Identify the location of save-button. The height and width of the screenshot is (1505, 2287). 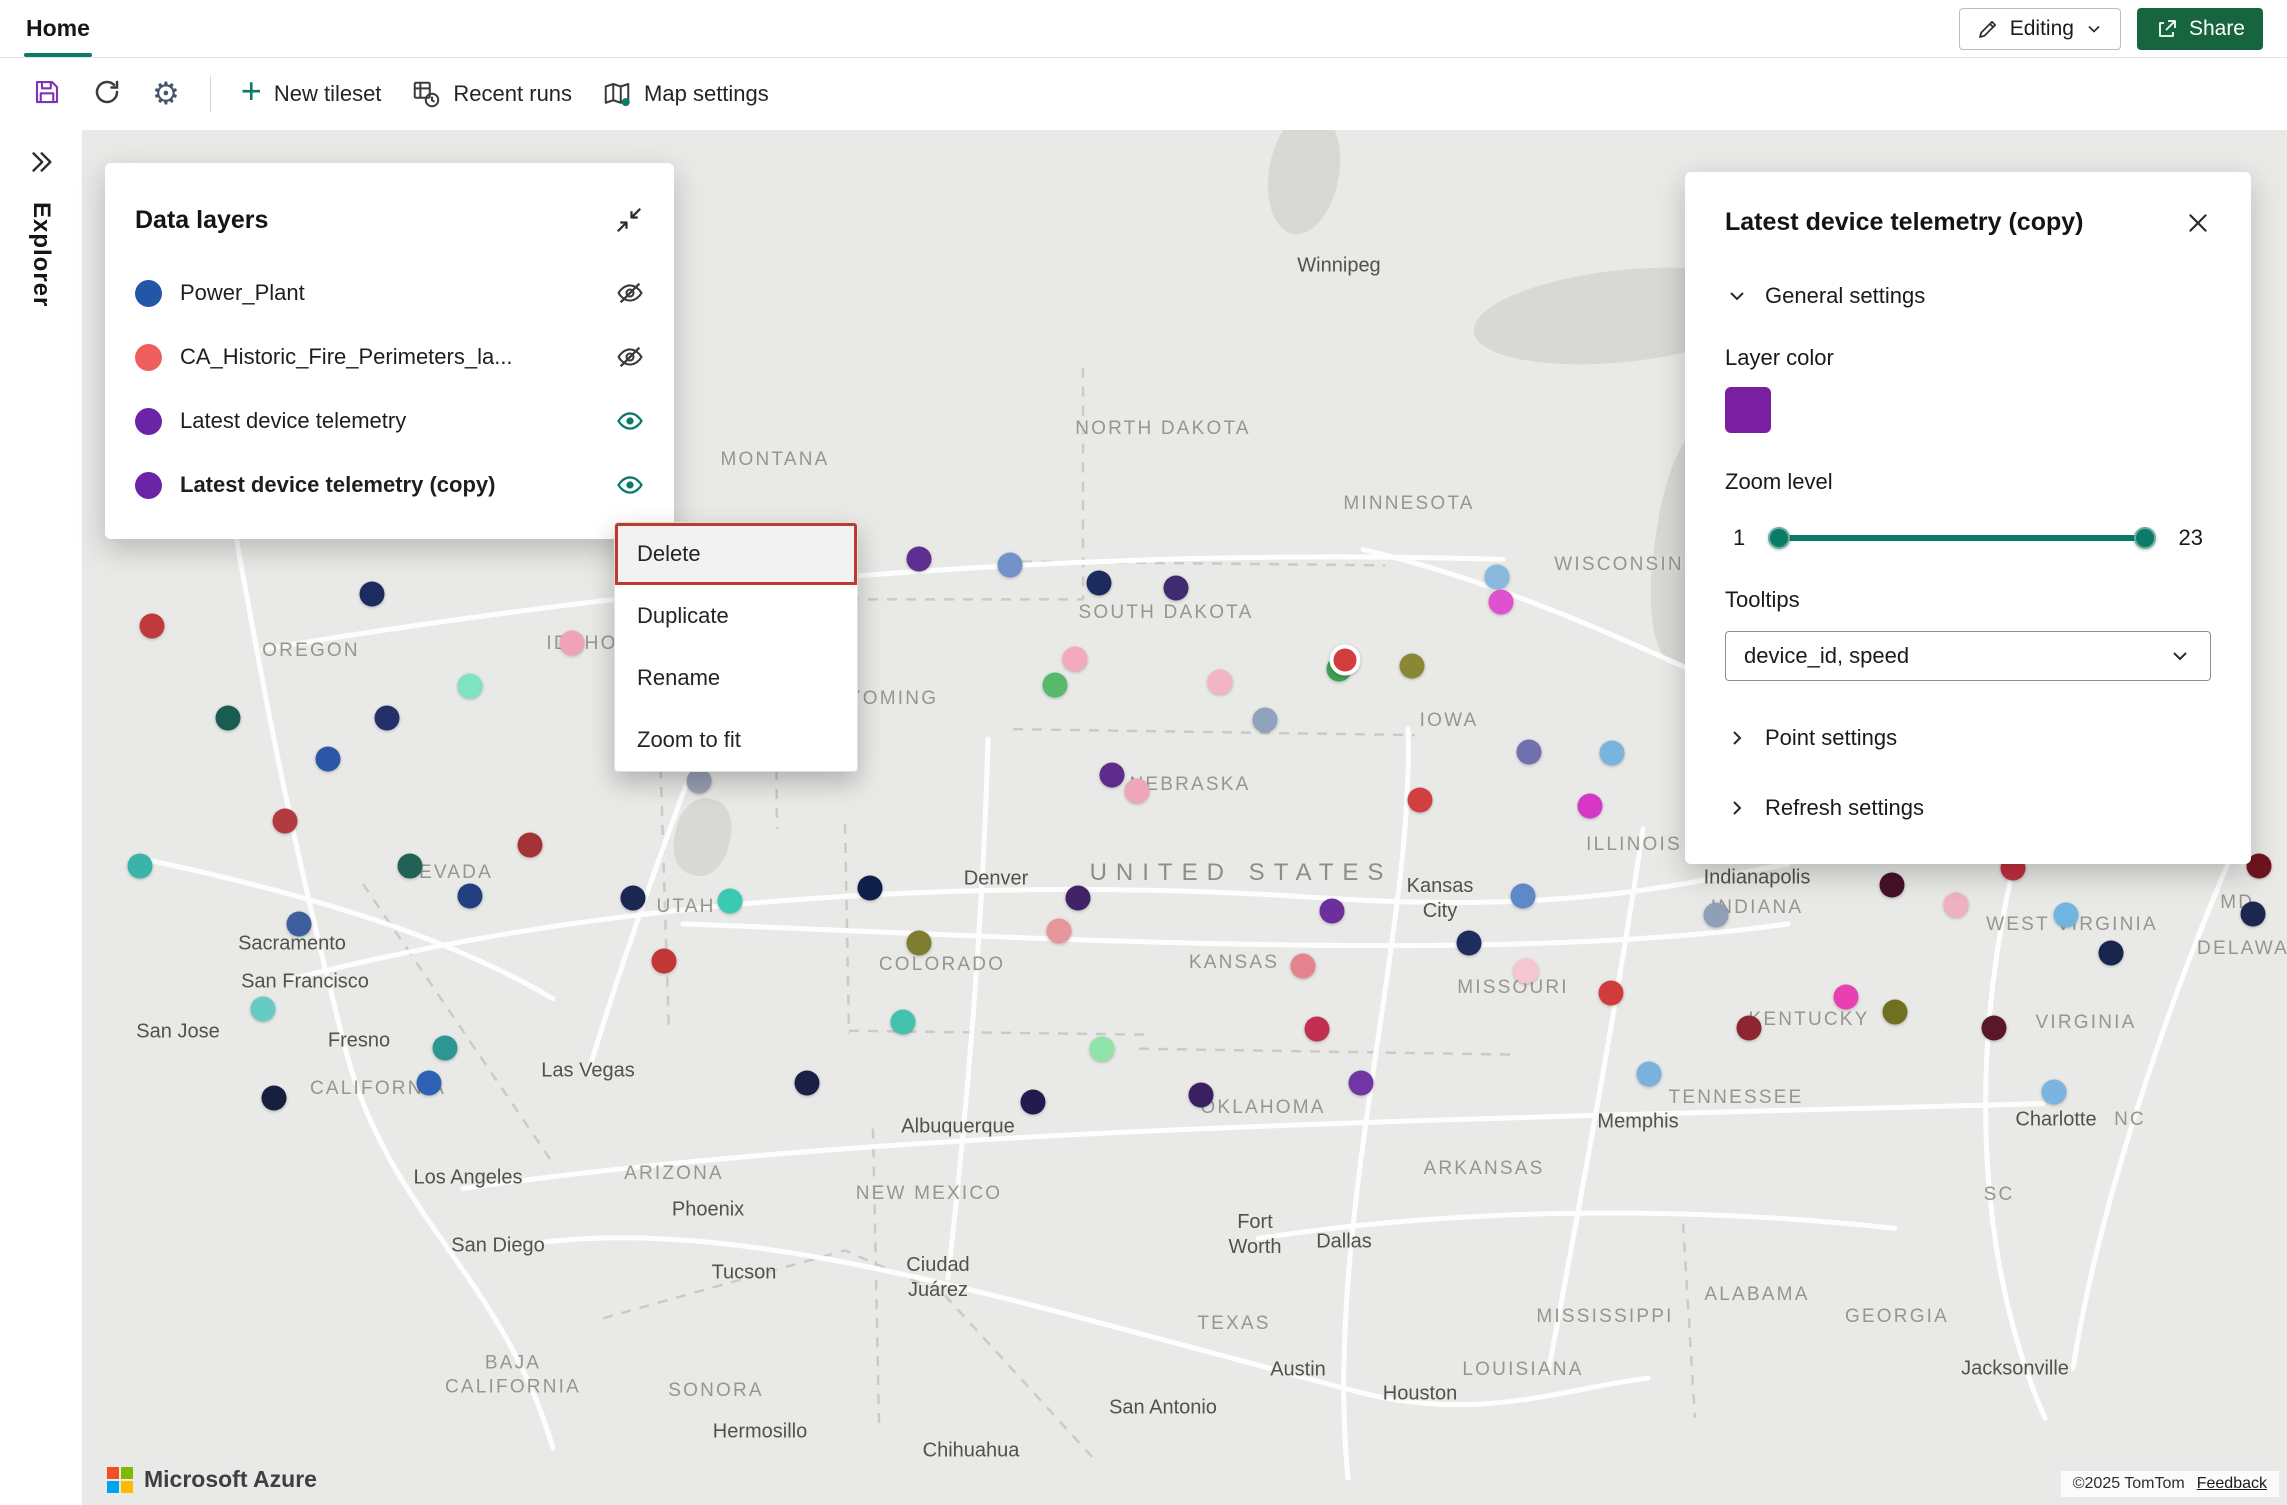
(47, 93).